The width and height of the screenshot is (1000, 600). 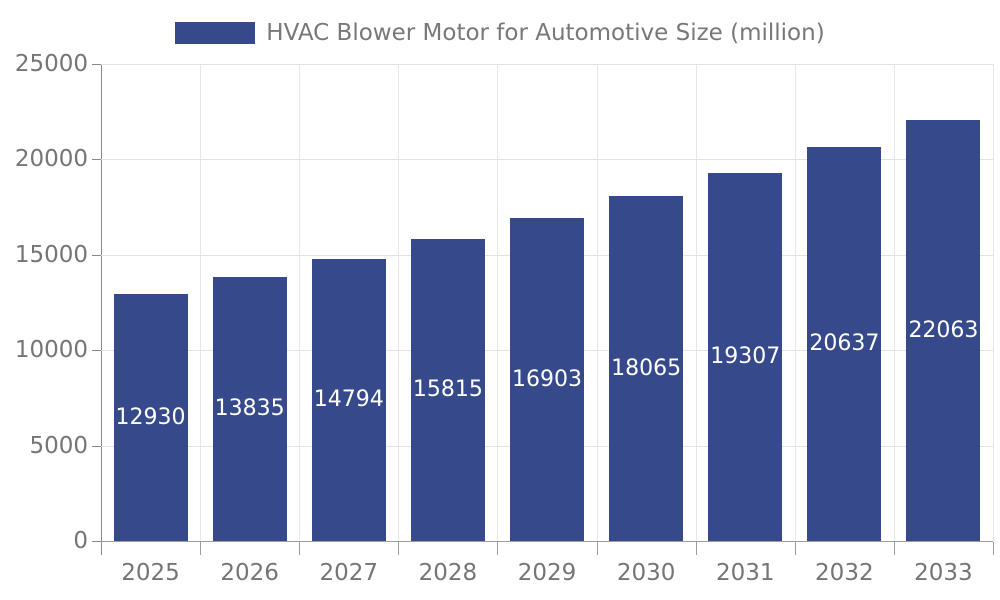 I want to click on bar-2033: 22063, so click(x=943, y=330).